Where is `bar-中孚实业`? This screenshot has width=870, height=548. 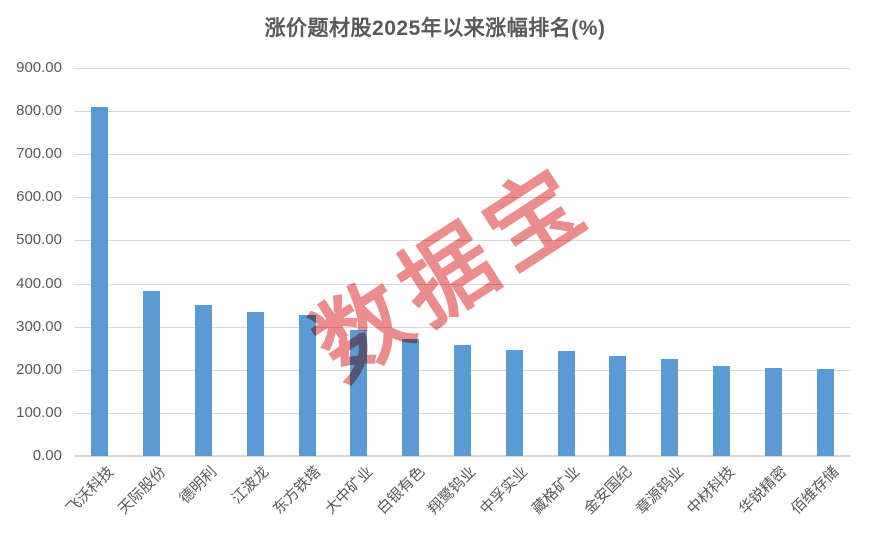 bar-中孚实业 is located at coordinates (514, 403).